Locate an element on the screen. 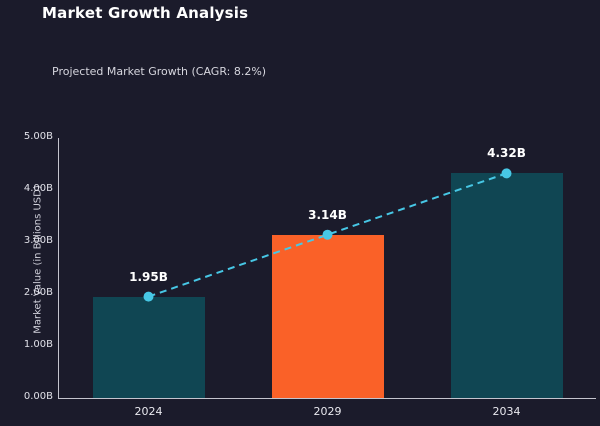  bar-2024 is located at coordinates (148, 347).